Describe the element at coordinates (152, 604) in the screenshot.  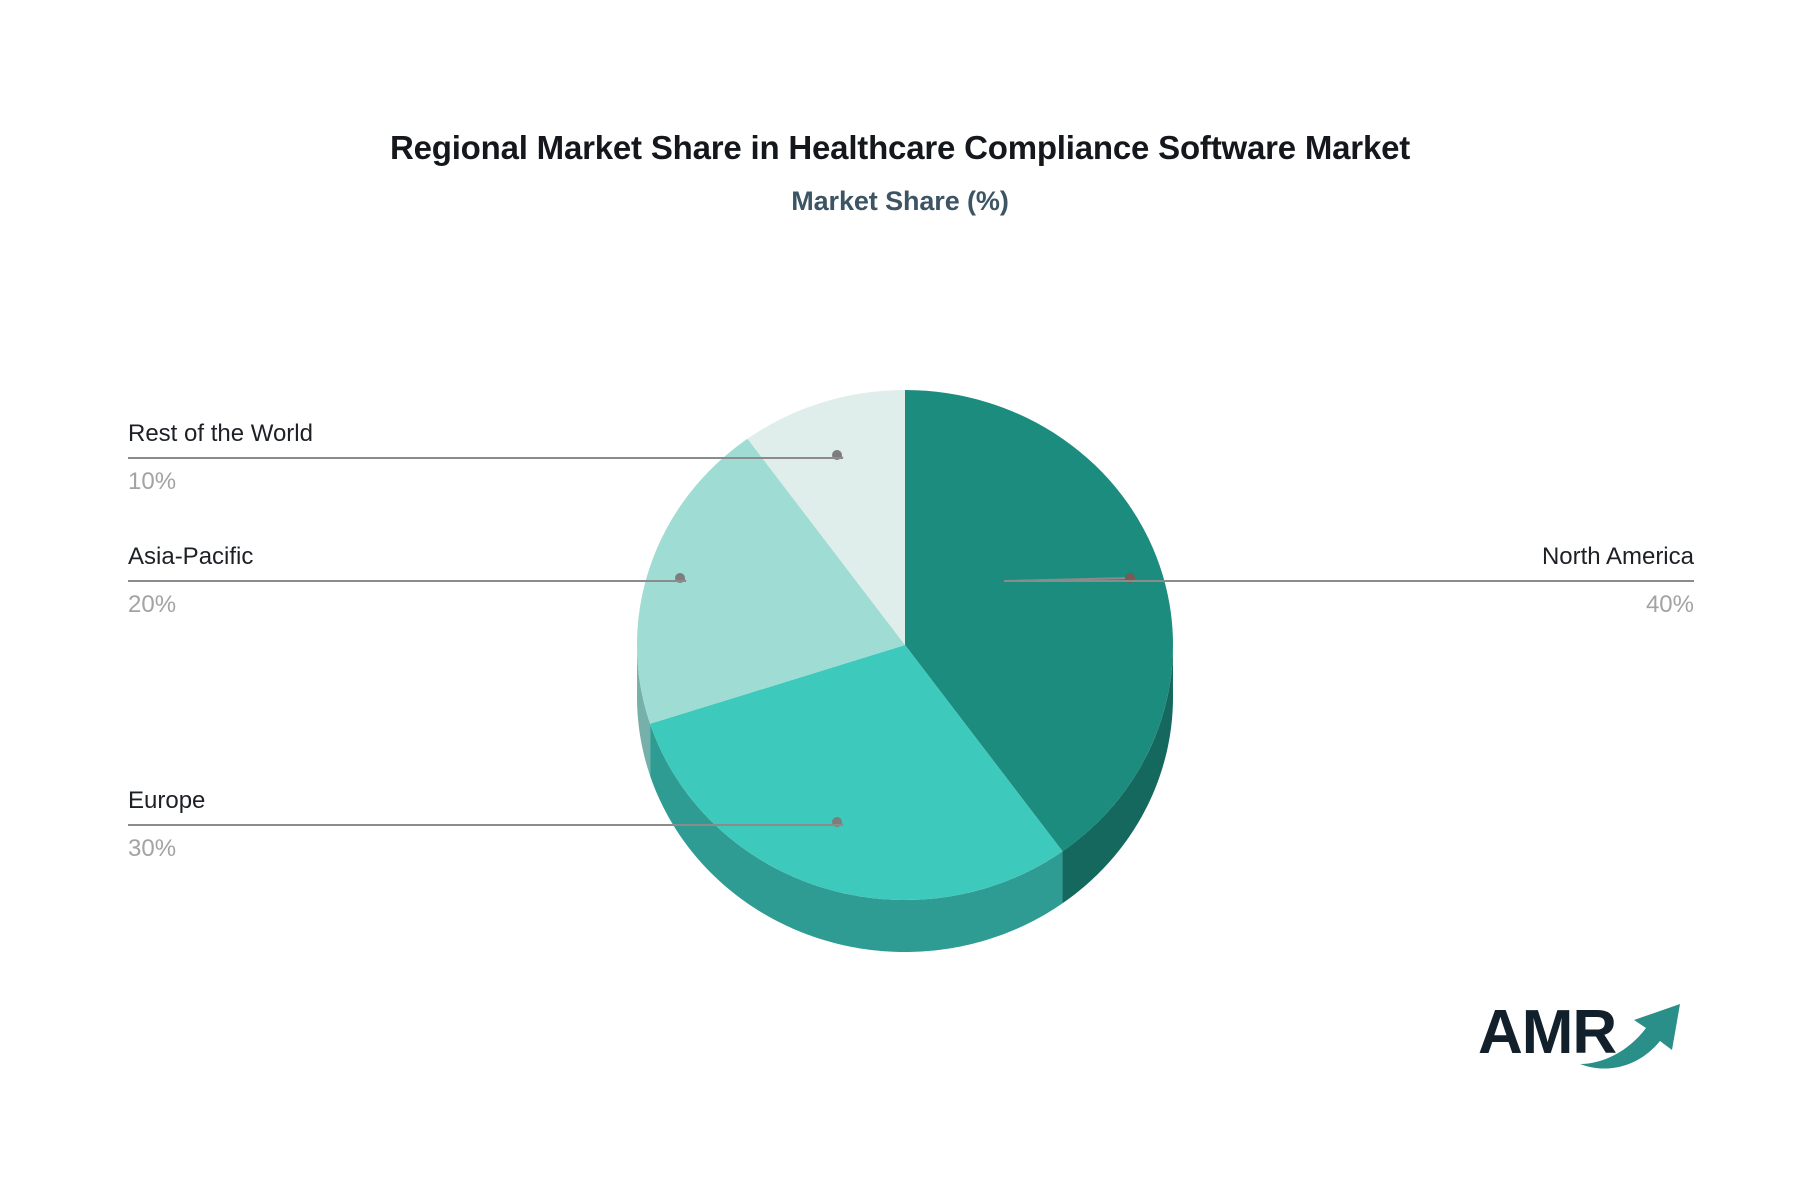
I see `callout-value-asia-pacific: 20%` at that location.